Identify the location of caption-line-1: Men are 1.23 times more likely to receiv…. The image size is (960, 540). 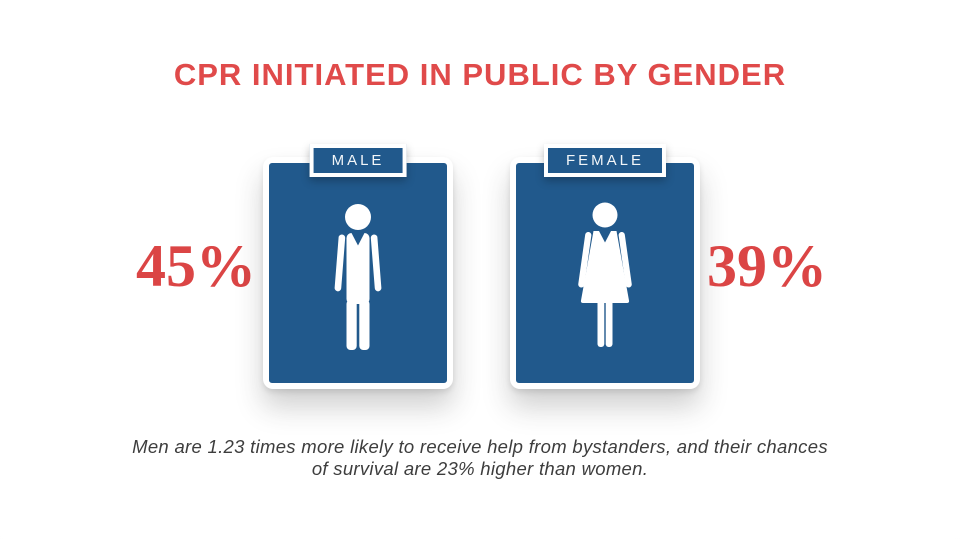
(480, 446).